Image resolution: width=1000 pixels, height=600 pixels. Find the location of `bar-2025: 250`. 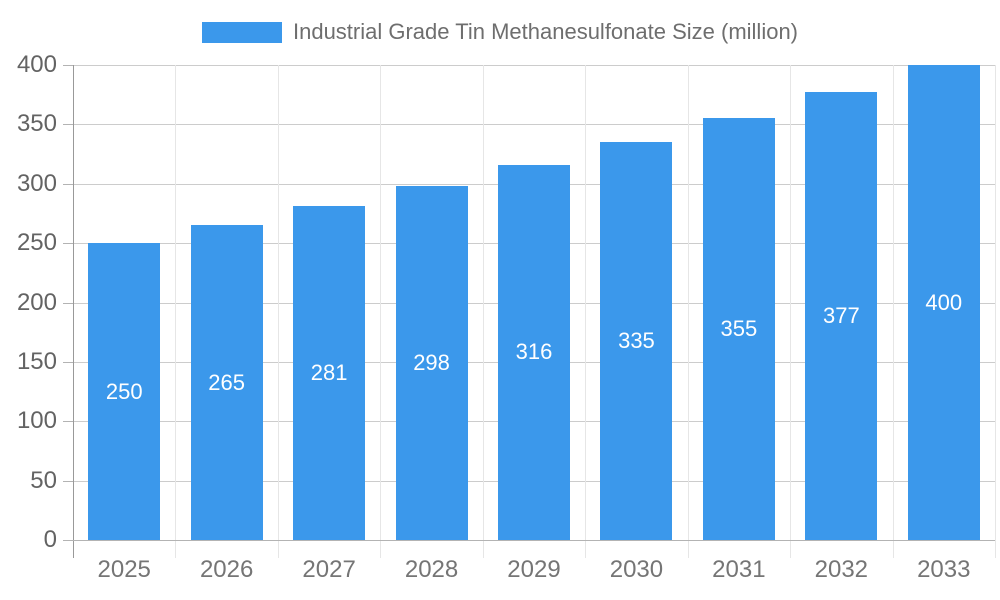

bar-2025: 250 is located at coordinates (124, 391).